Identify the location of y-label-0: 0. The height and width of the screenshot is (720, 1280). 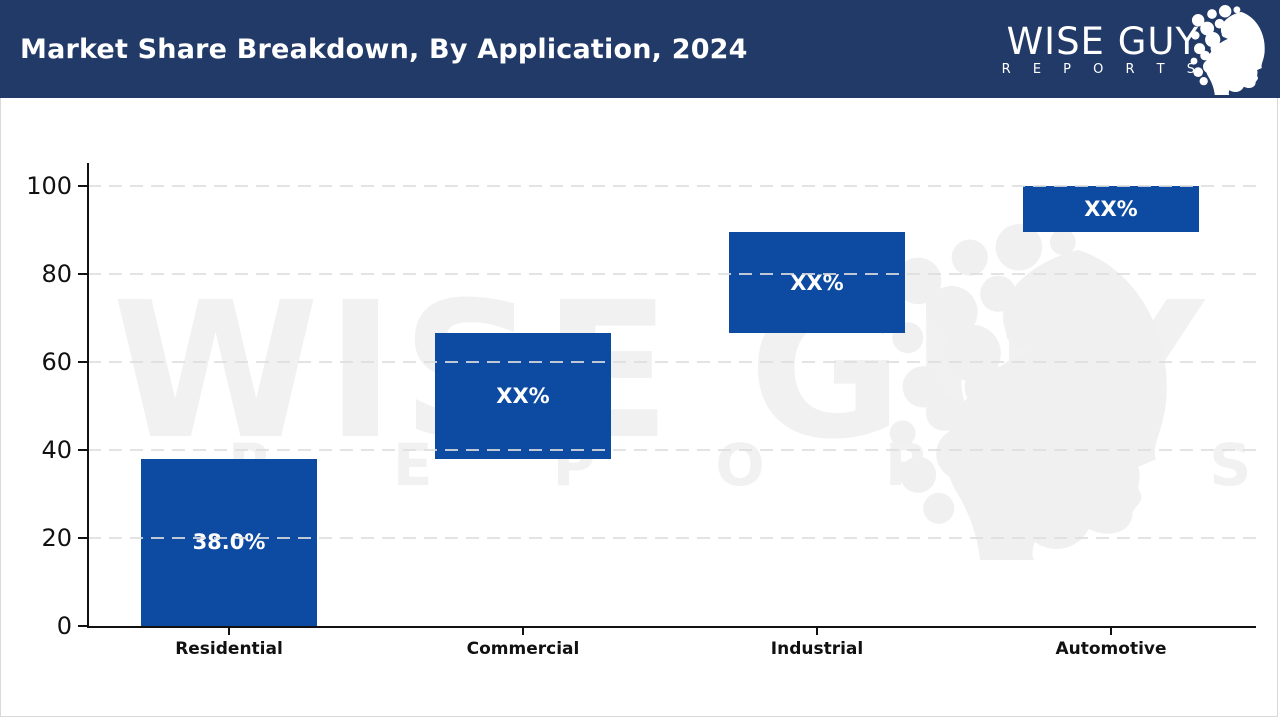
(64, 626).